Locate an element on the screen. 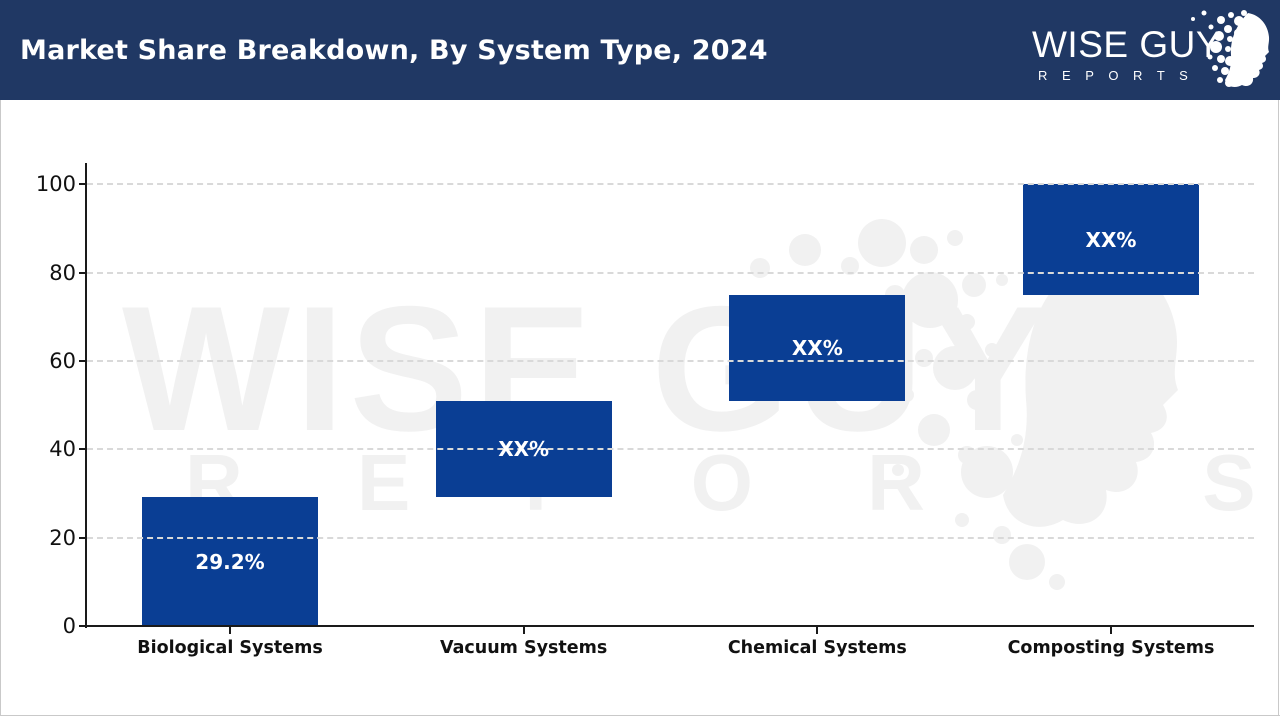  gridline-y100 is located at coordinates (670, 184).